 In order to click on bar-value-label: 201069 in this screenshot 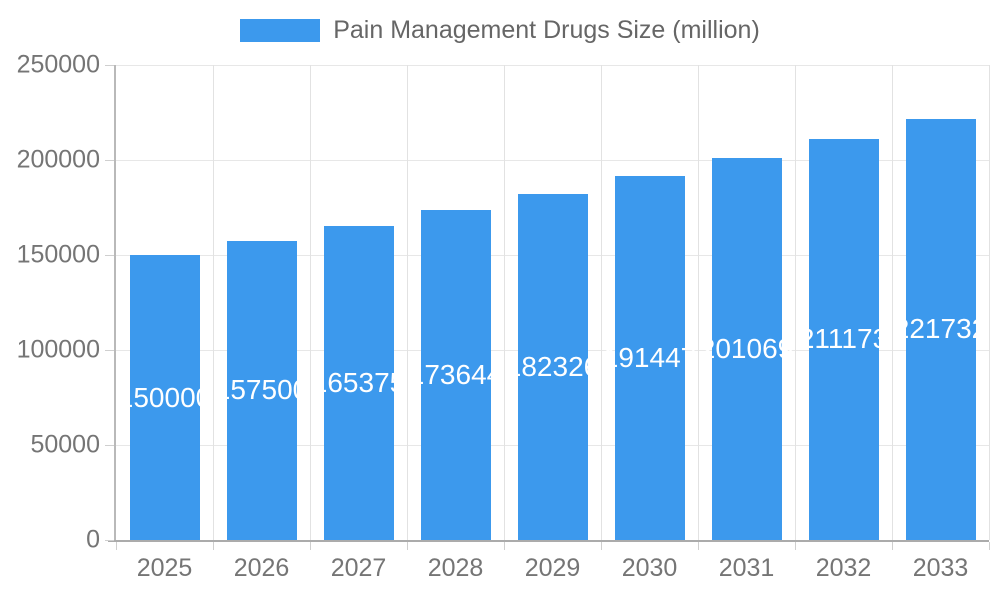, I will do `click(746, 348)`.